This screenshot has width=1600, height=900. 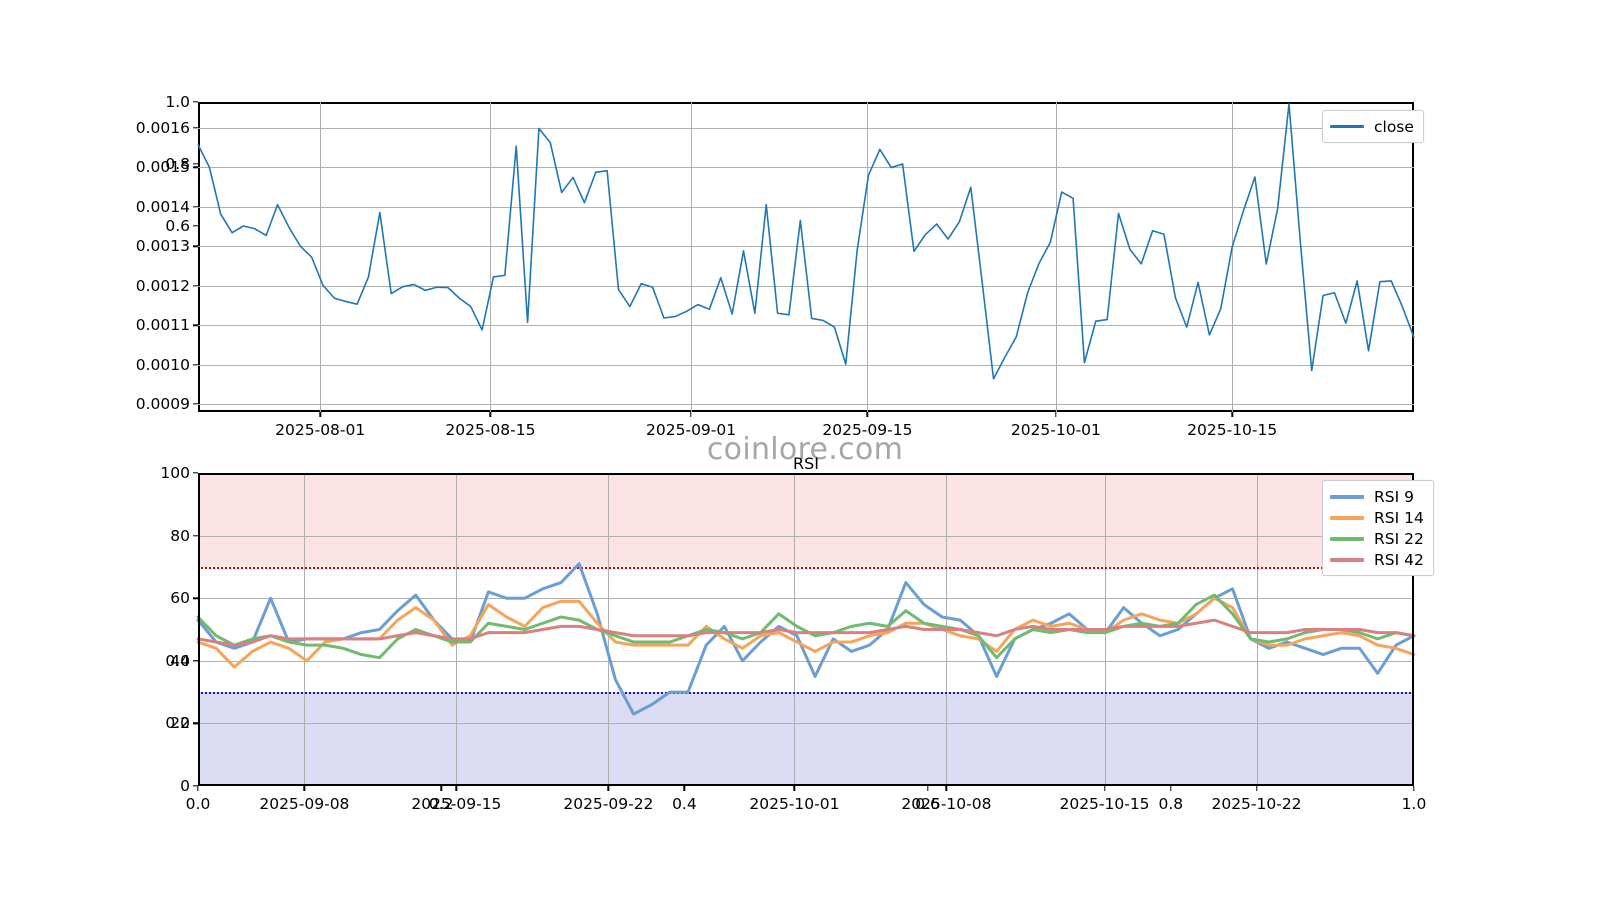 I want to click on price-x-tick-label: 2025-09-15, so click(x=867, y=430).